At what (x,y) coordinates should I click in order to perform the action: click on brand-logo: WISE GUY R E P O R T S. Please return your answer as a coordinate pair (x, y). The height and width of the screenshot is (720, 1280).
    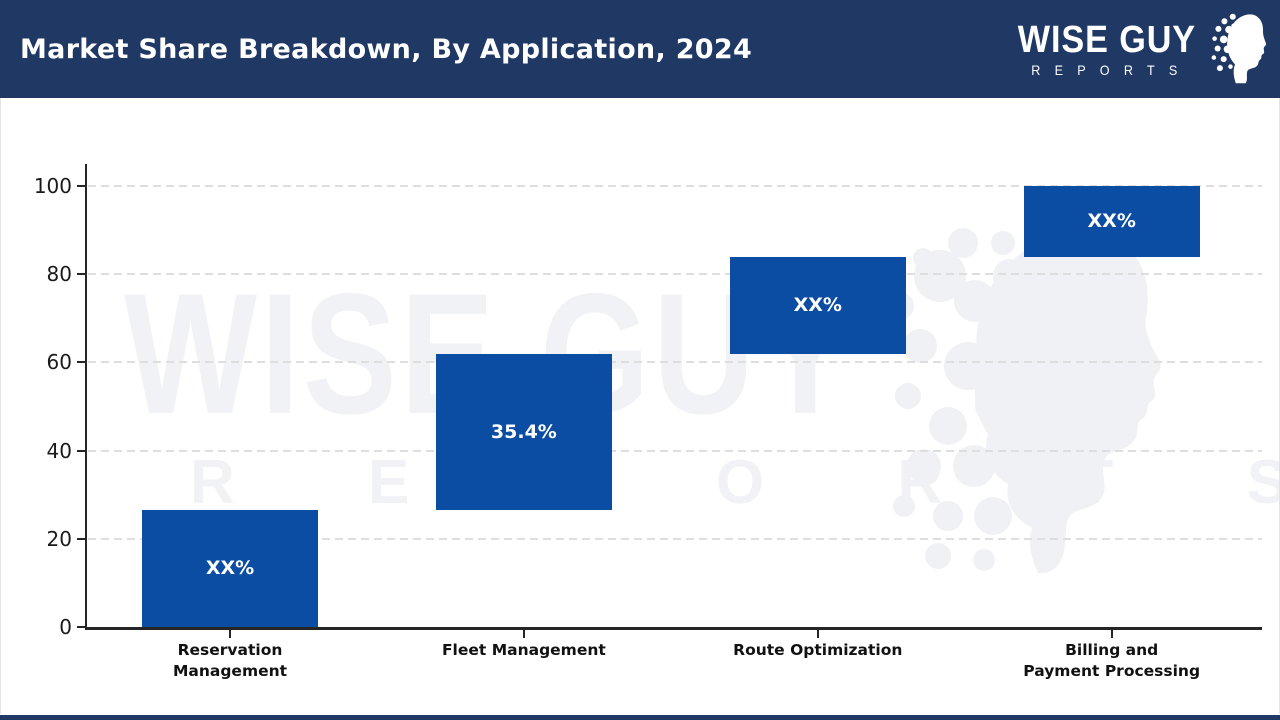
    Looking at the image, I should click on (1132, 49).